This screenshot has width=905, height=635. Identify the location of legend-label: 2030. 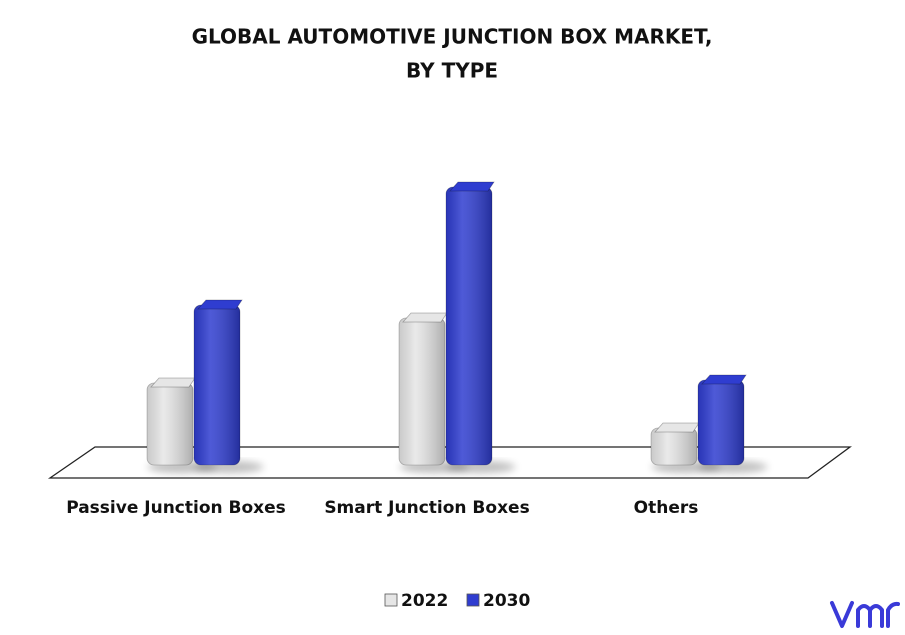
(506, 601).